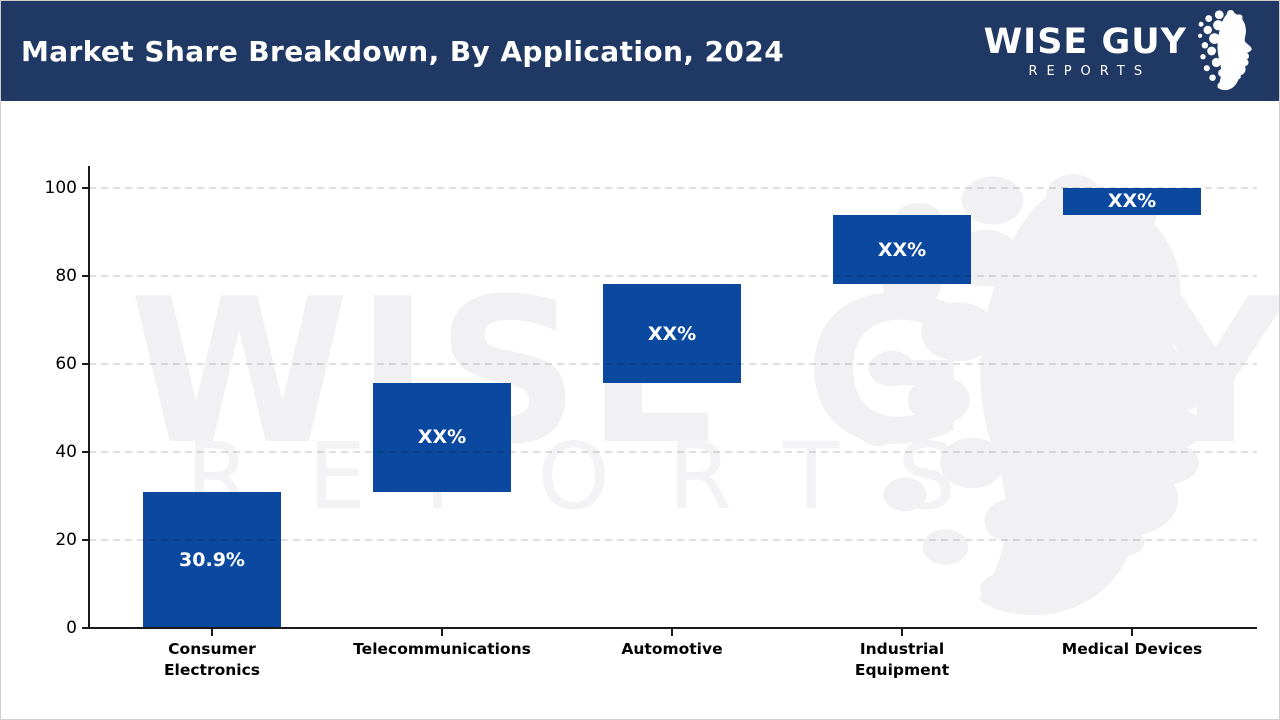  I want to click on x-tick-label: Consumer Electronics, so click(212, 659).